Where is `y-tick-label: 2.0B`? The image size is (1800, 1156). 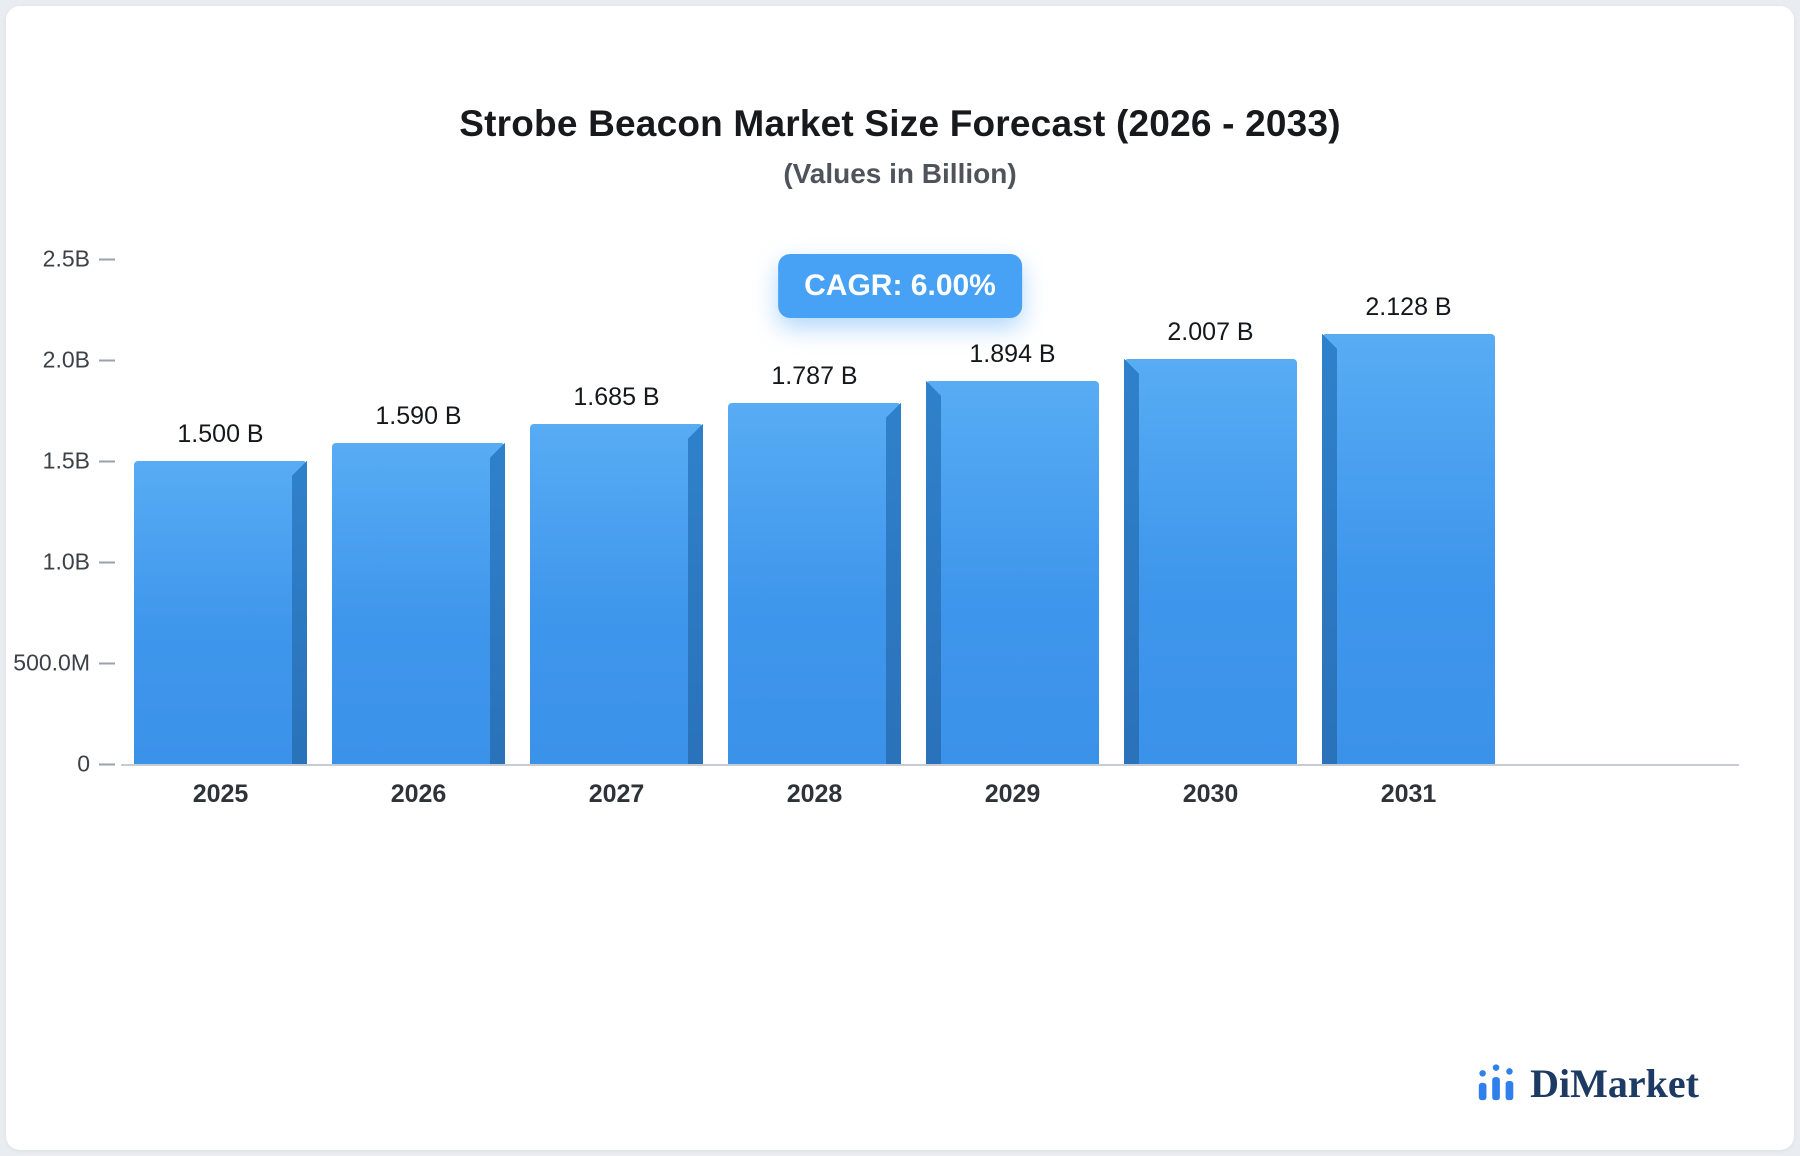
y-tick-label: 2.0B is located at coordinates (66, 359).